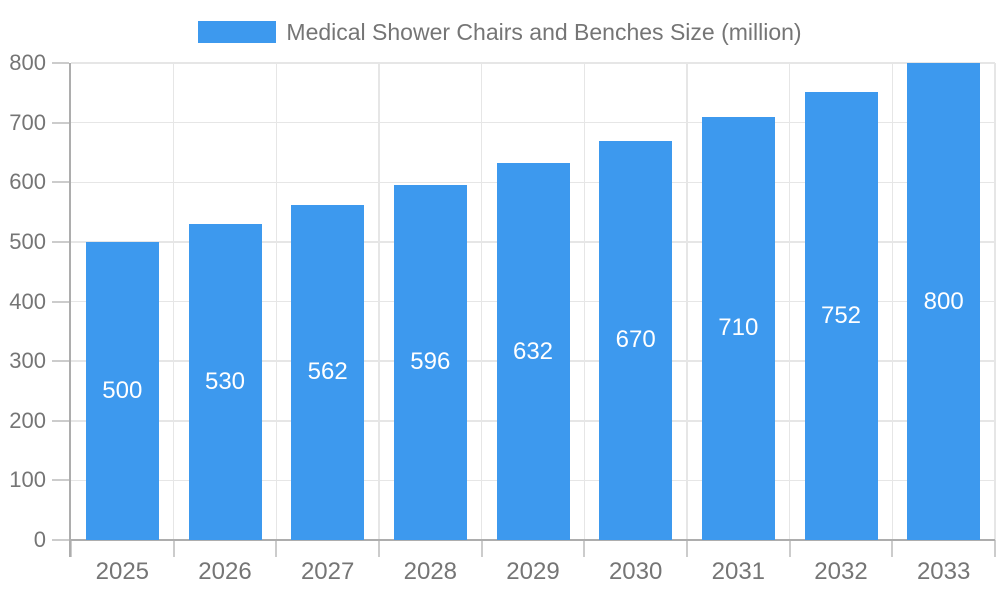 The width and height of the screenshot is (1000, 600). What do you see at coordinates (738, 571) in the screenshot?
I see `x-axis-tick-label: 2031` at bounding box center [738, 571].